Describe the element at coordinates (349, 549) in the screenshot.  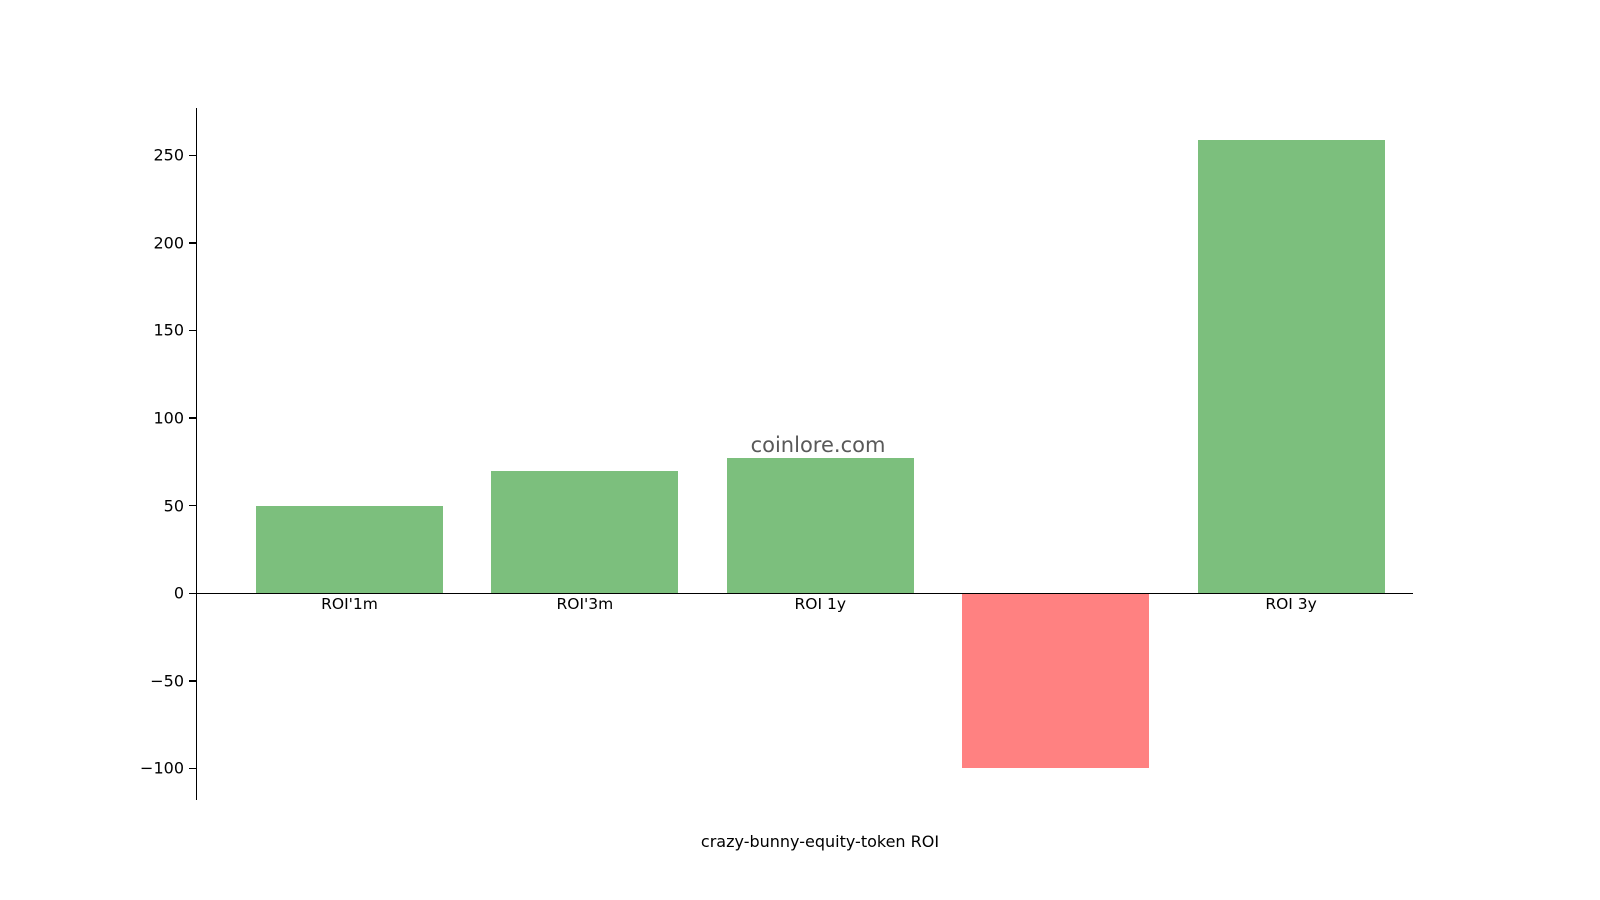
I see `bar-roi-1m` at that location.